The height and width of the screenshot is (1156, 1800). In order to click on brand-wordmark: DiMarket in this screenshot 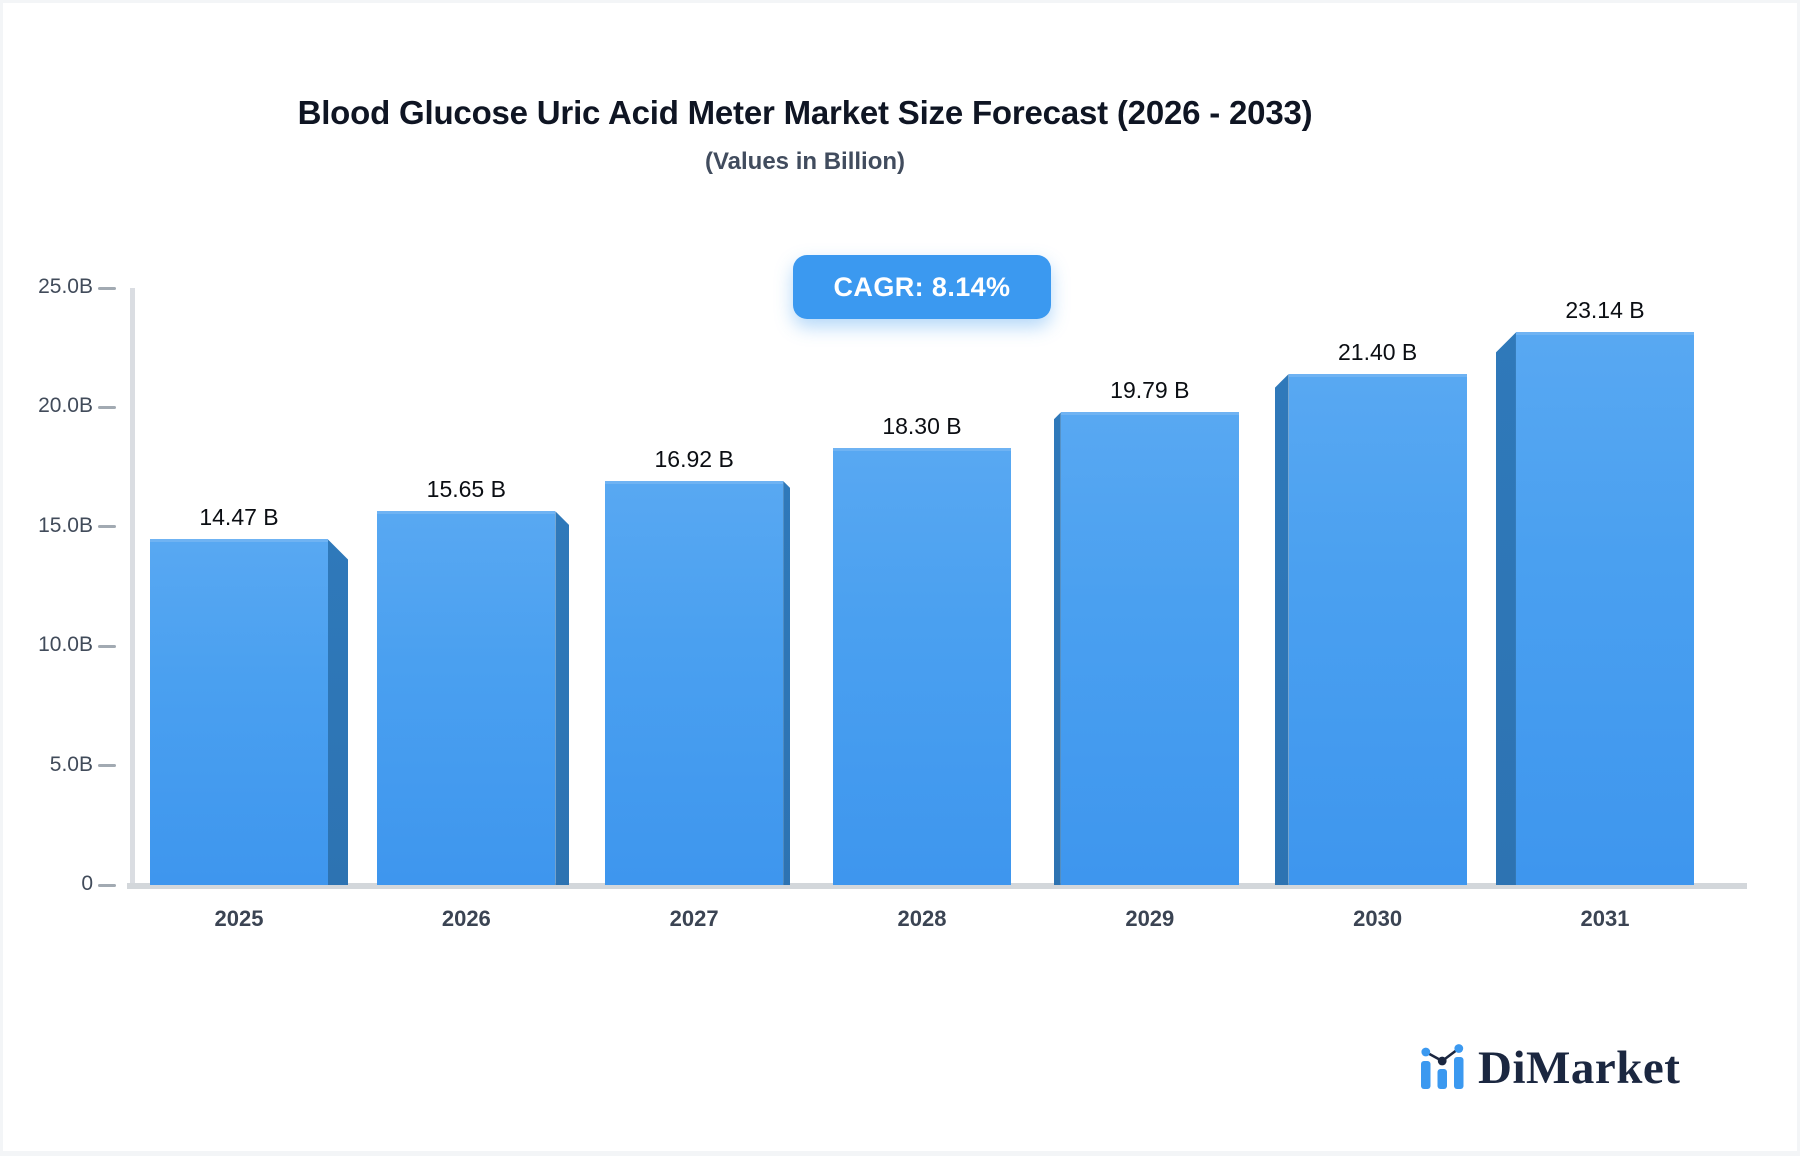, I will do `click(1579, 1067)`.